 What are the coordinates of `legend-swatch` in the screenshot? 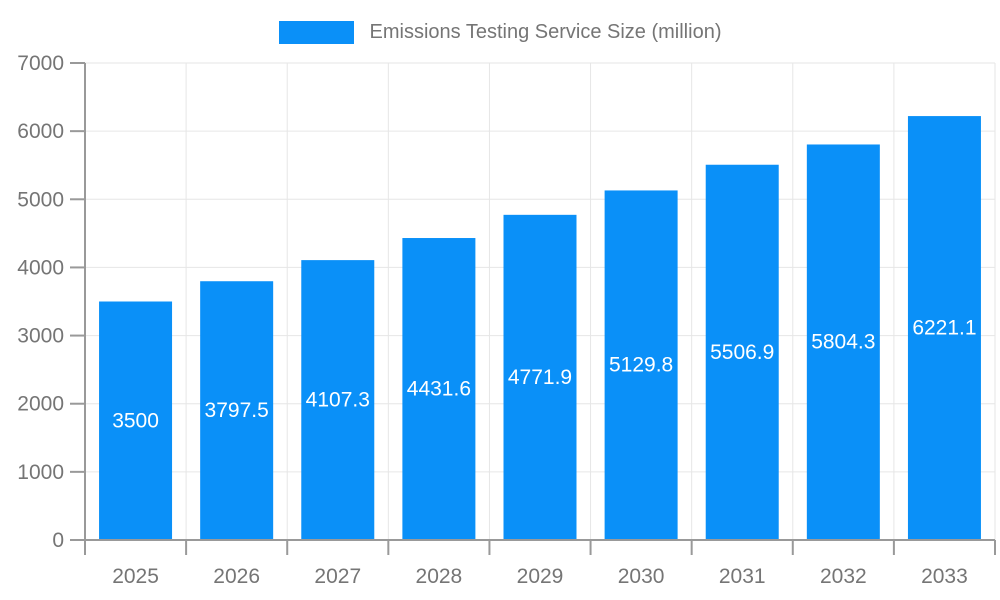 It's located at (316, 32).